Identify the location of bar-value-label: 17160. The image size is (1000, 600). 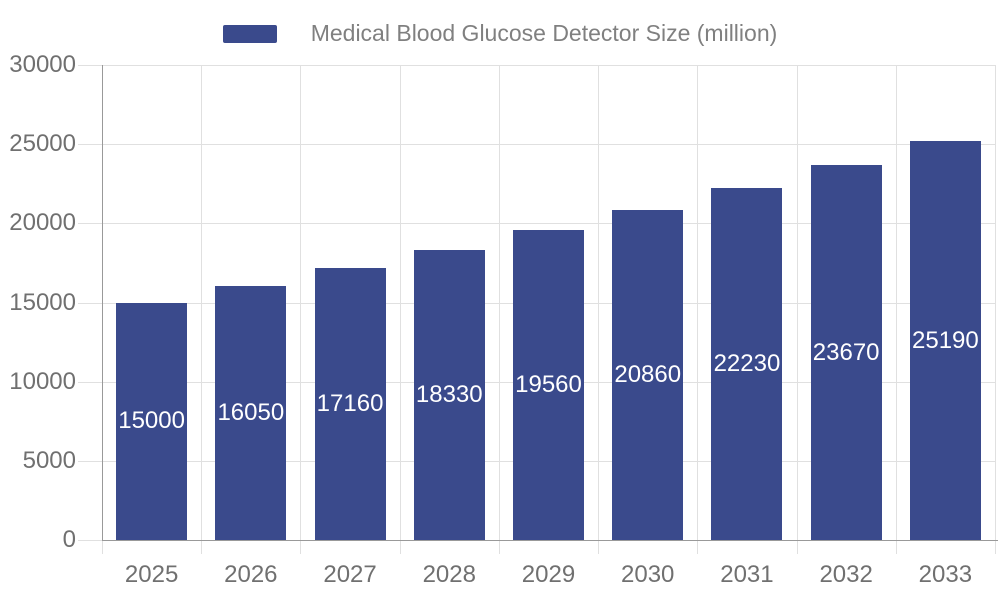
(350, 404).